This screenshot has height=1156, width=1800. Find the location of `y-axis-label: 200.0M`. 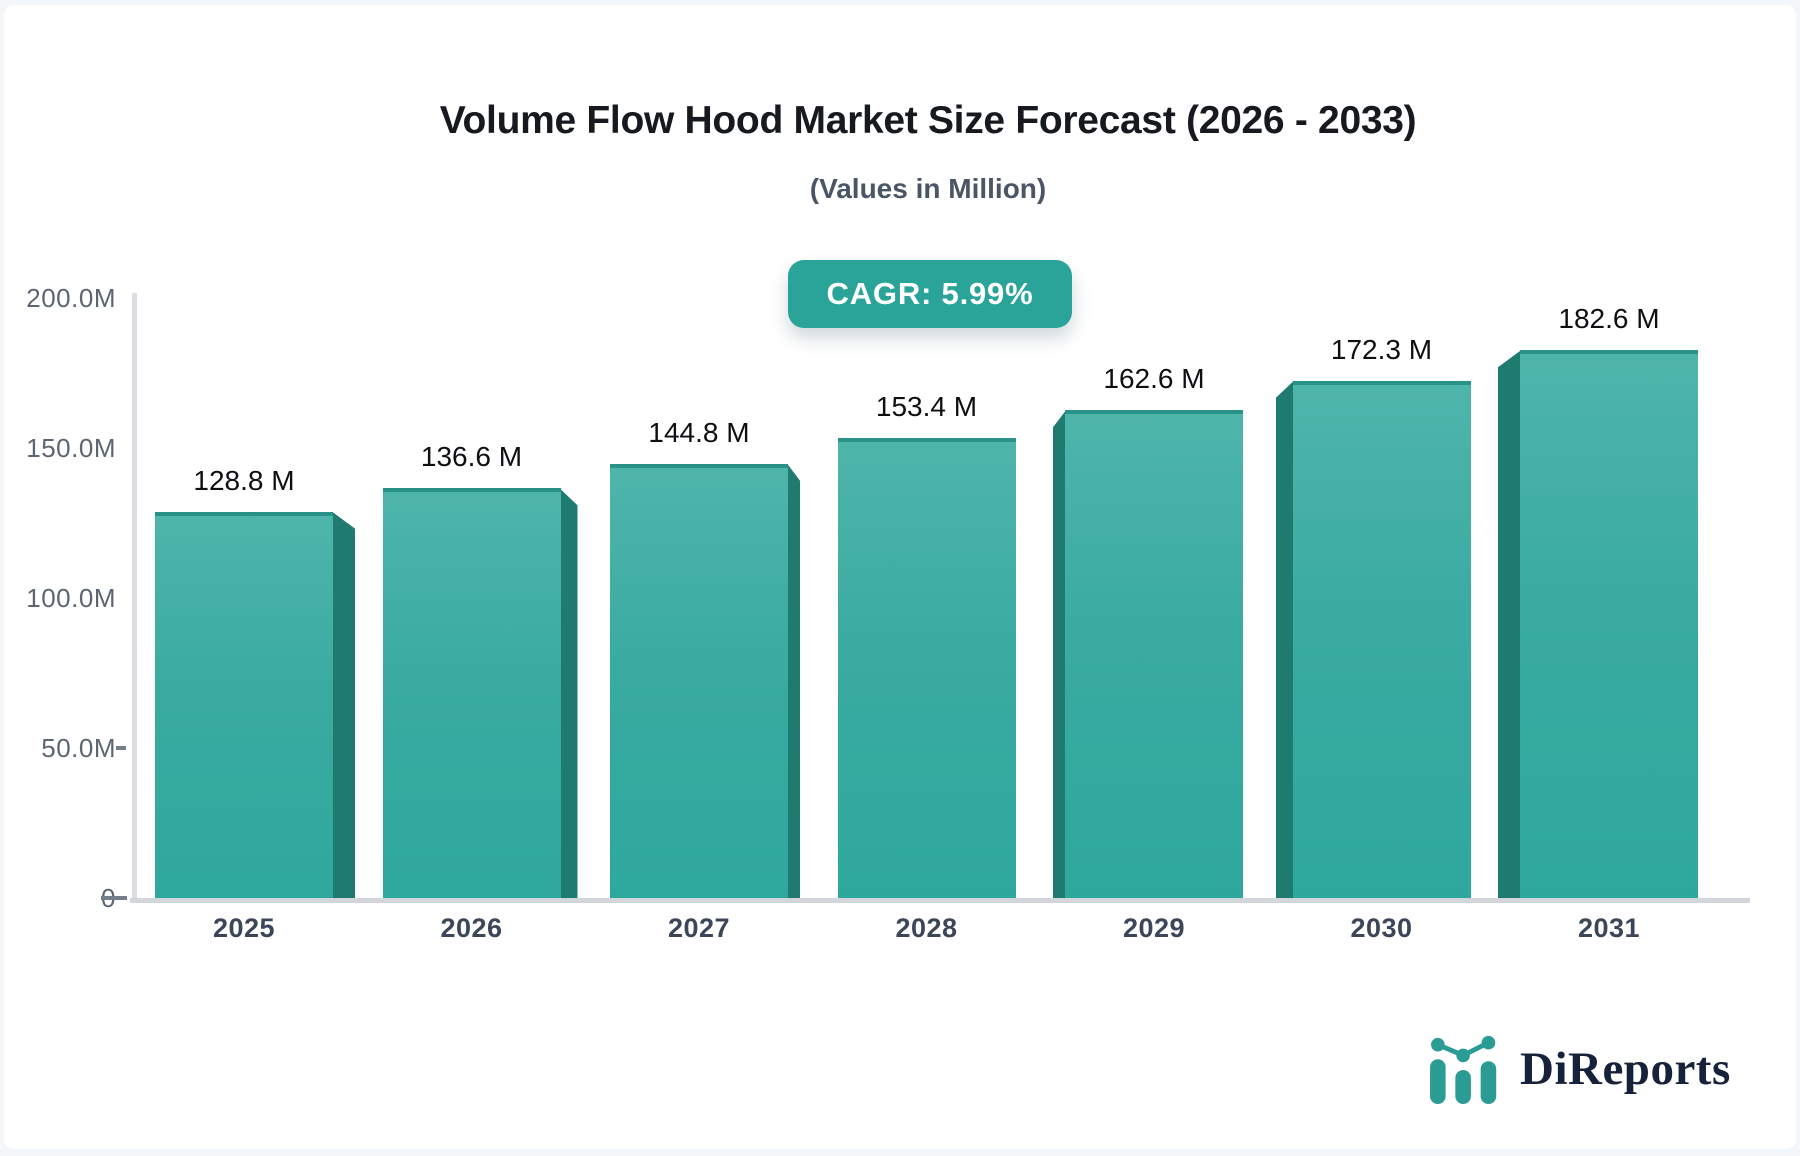

y-axis-label: 200.0M is located at coordinates (71, 298).